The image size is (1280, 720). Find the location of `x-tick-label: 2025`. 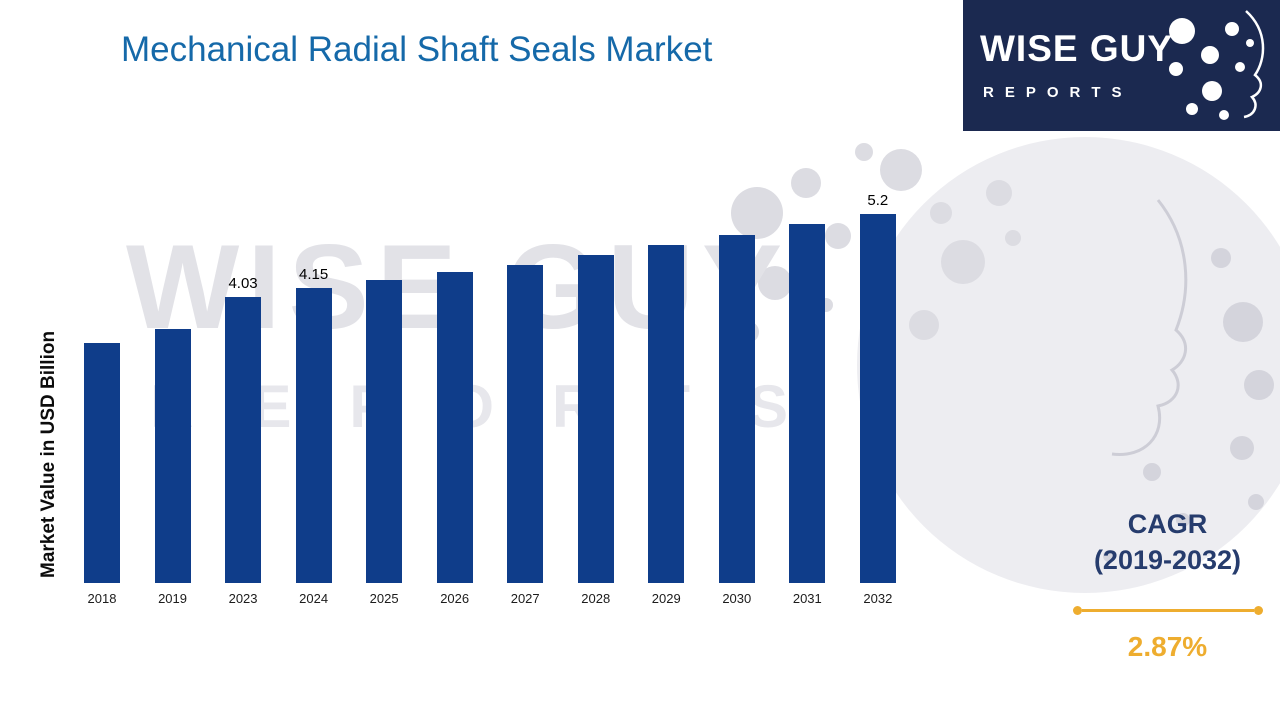

x-tick-label: 2025 is located at coordinates (384, 598).